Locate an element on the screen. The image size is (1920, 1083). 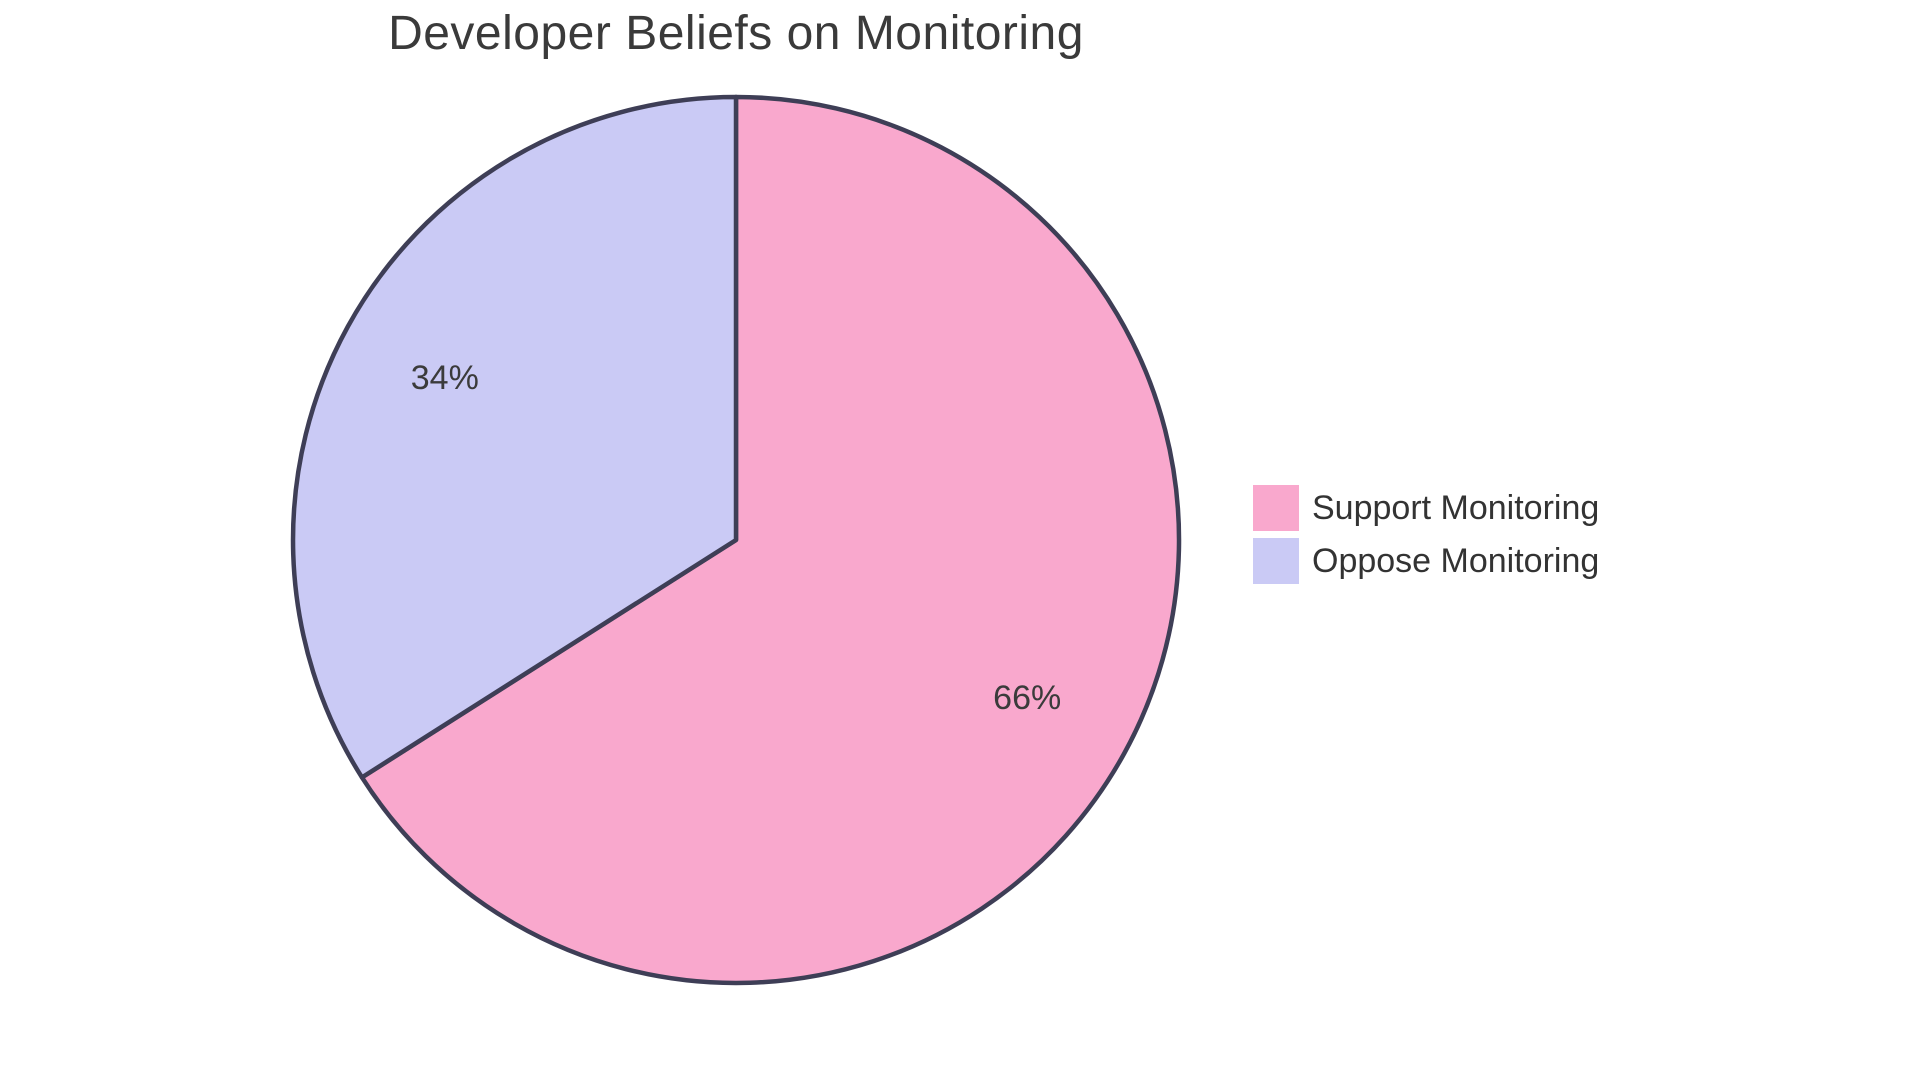
legend-item-oppose-monitoring: Oppose Monitoring is located at coordinates (1426, 561).